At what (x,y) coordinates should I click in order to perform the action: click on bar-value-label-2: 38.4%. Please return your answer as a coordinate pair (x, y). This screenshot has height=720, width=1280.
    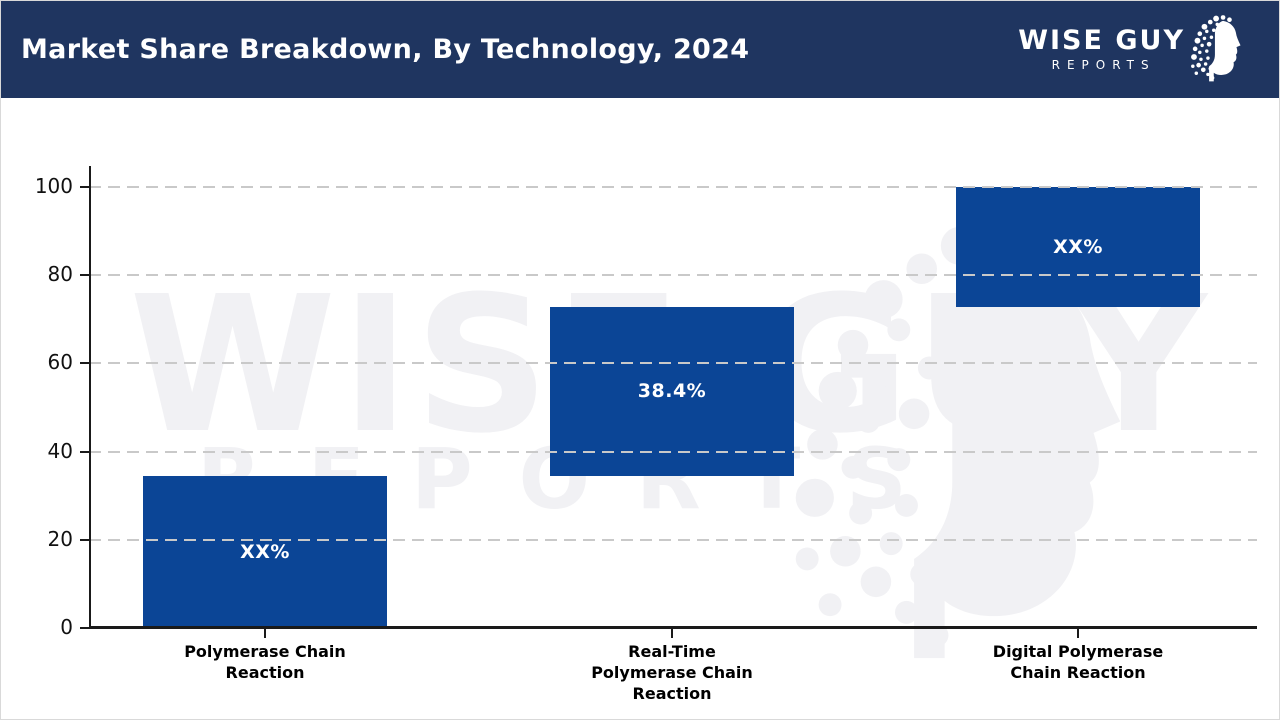
    Looking at the image, I should click on (672, 391).